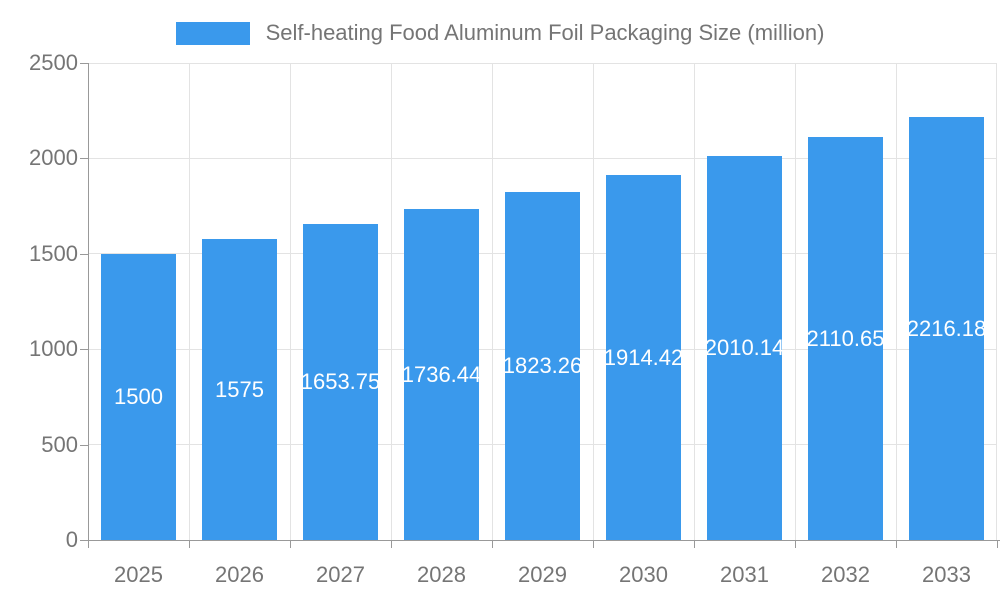 The height and width of the screenshot is (600, 1000). I want to click on x-axis-line, so click(544, 540).